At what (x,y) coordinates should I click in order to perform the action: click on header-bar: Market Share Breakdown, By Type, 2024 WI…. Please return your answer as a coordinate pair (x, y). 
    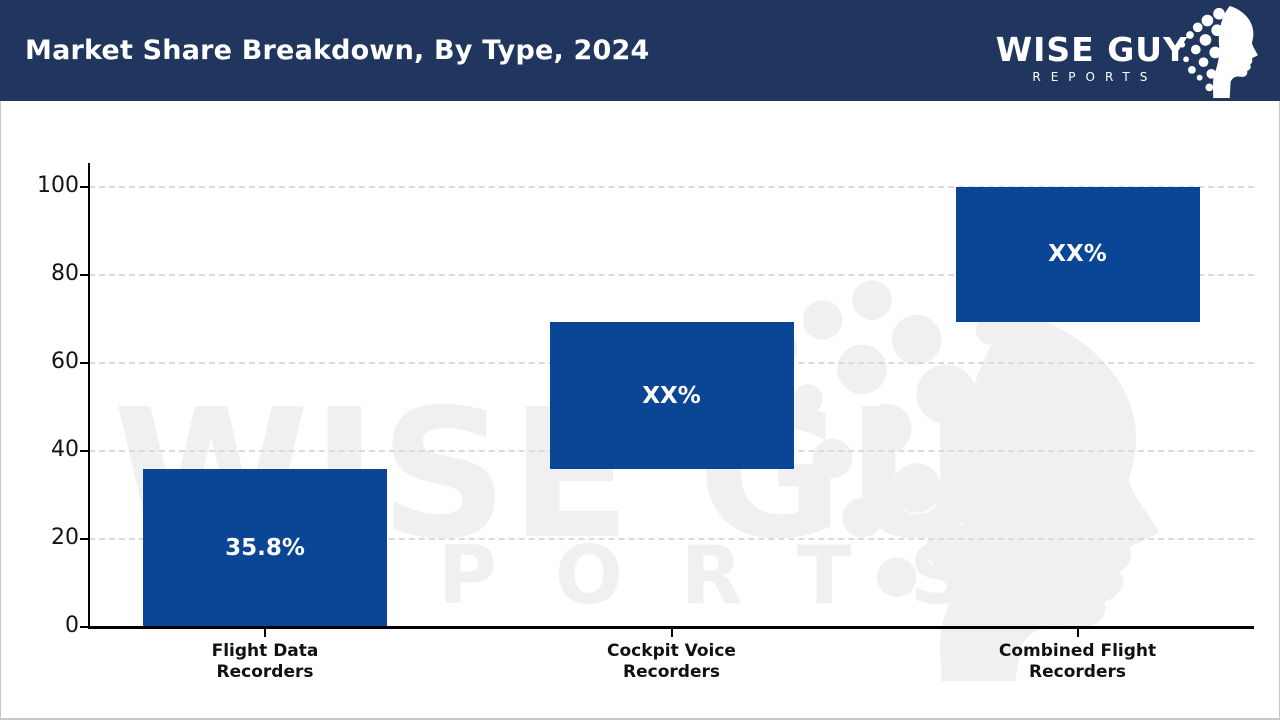
    Looking at the image, I should click on (640, 50).